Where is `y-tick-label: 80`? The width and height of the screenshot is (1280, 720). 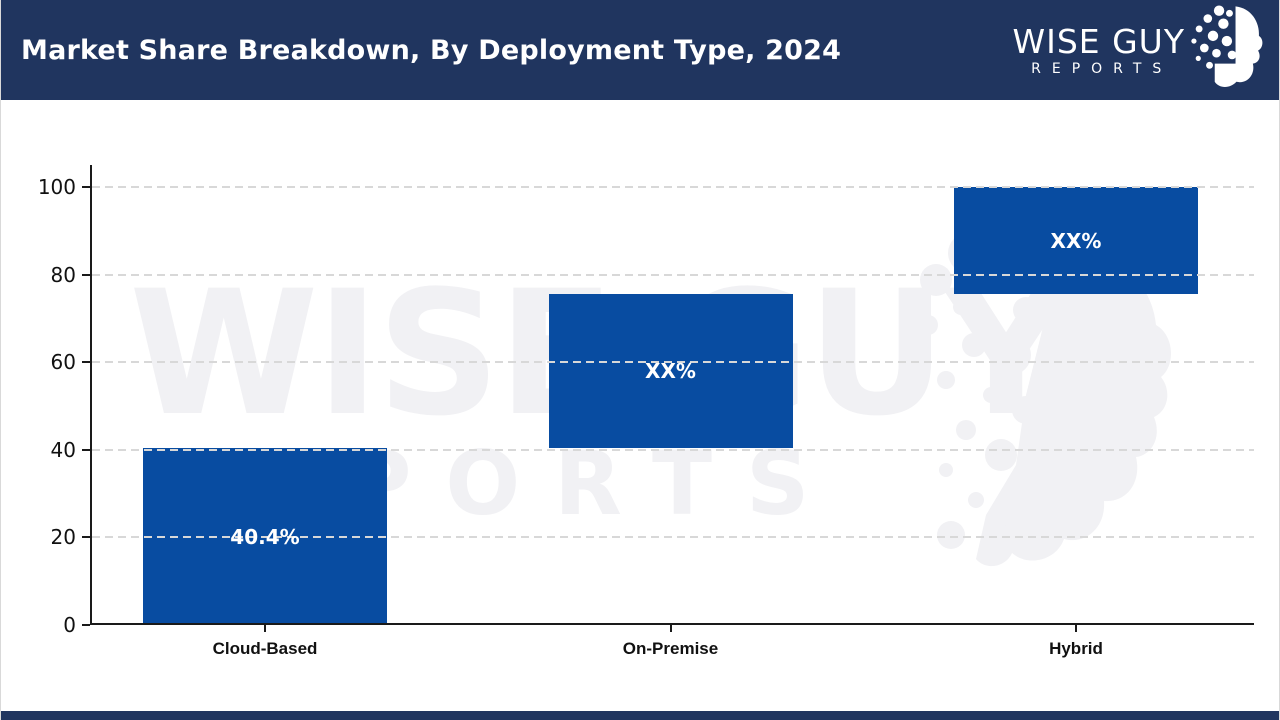
y-tick-label: 80 is located at coordinates (63, 274).